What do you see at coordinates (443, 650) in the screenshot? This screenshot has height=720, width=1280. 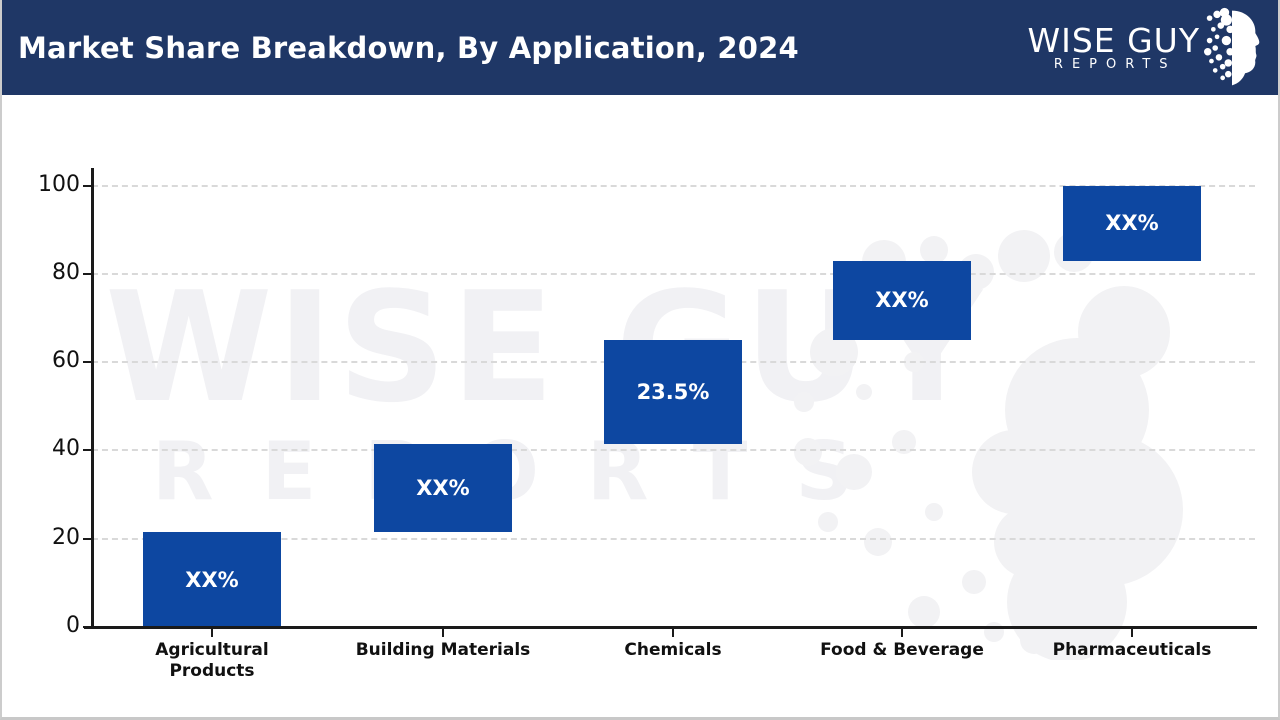 I see `category-label: Building Materials` at bounding box center [443, 650].